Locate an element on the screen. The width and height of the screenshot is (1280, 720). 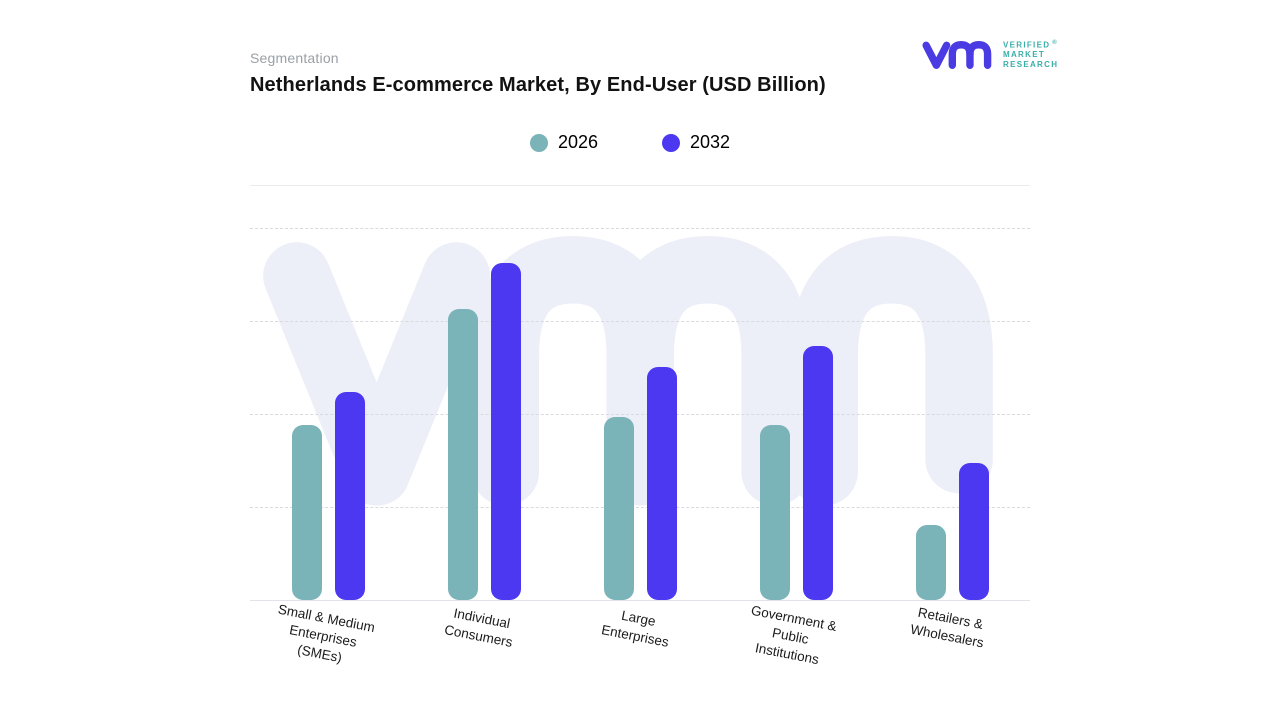
legend-item: 2026 is located at coordinates (563, 142).